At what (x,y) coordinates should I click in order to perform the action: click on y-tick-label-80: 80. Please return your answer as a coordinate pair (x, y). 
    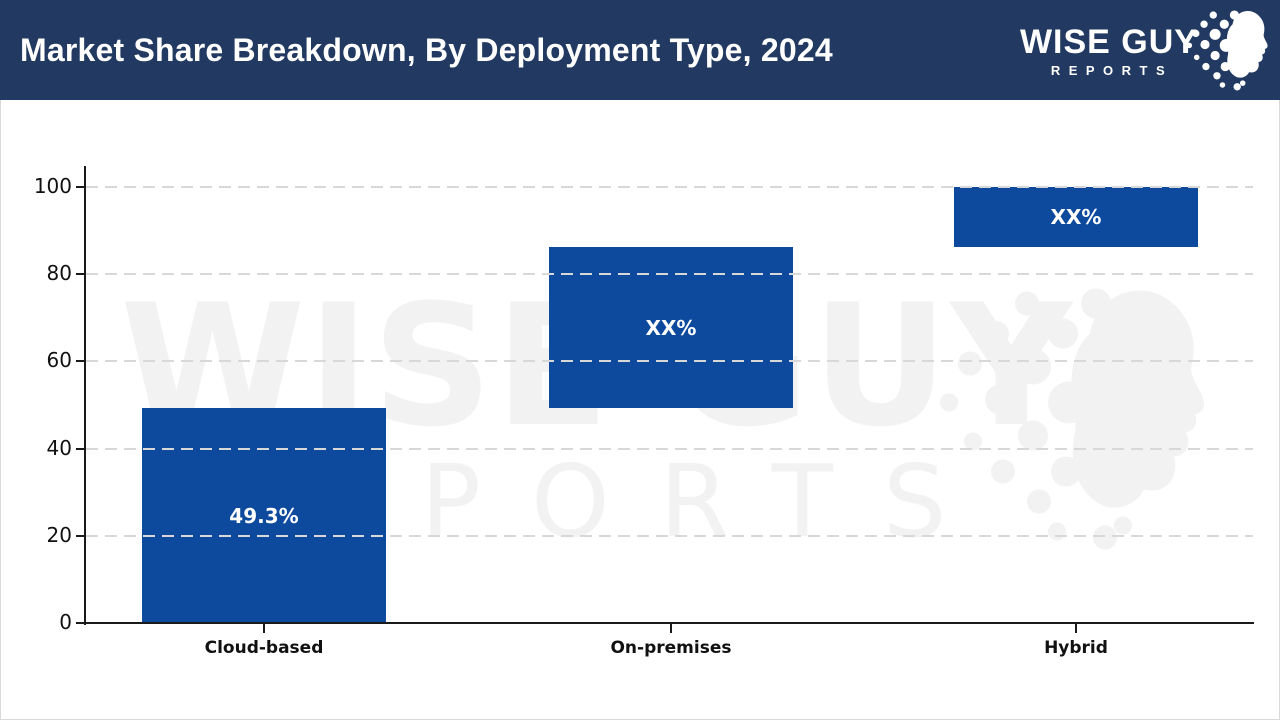
    Looking at the image, I should click on (59, 273).